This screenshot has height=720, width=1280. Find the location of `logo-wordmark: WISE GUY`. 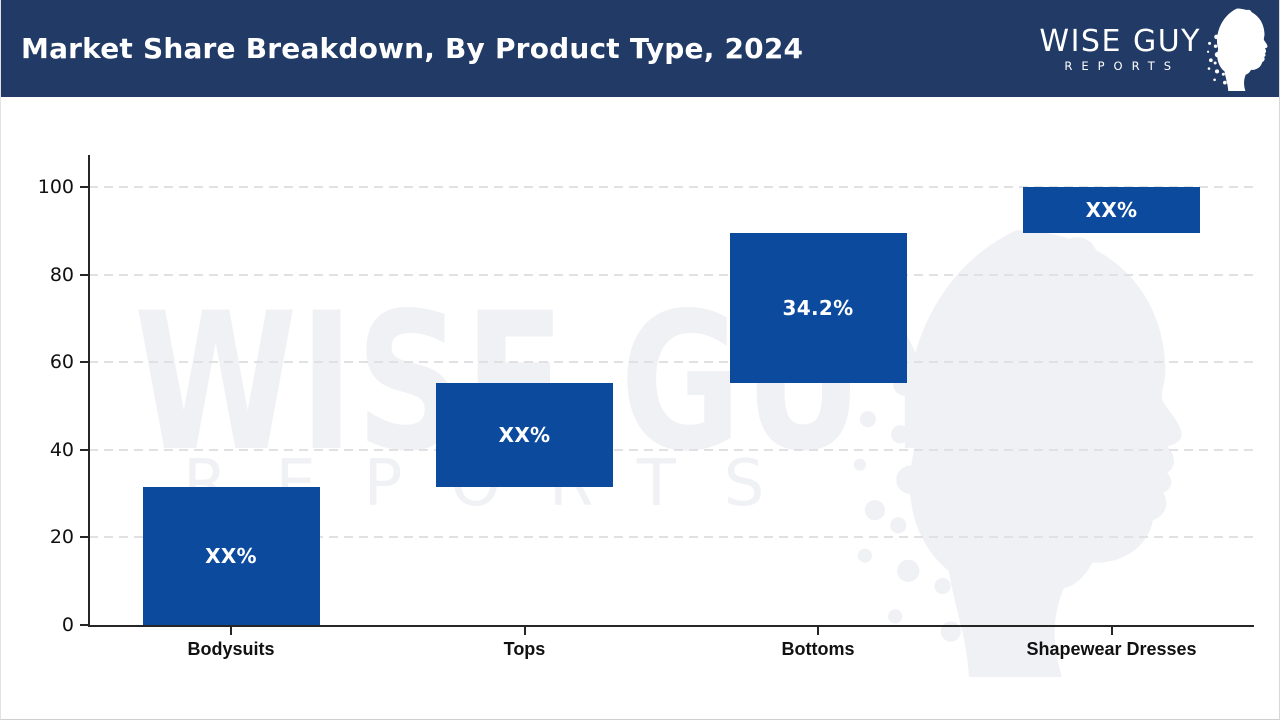

logo-wordmark: WISE GUY is located at coordinates (1120, 41).